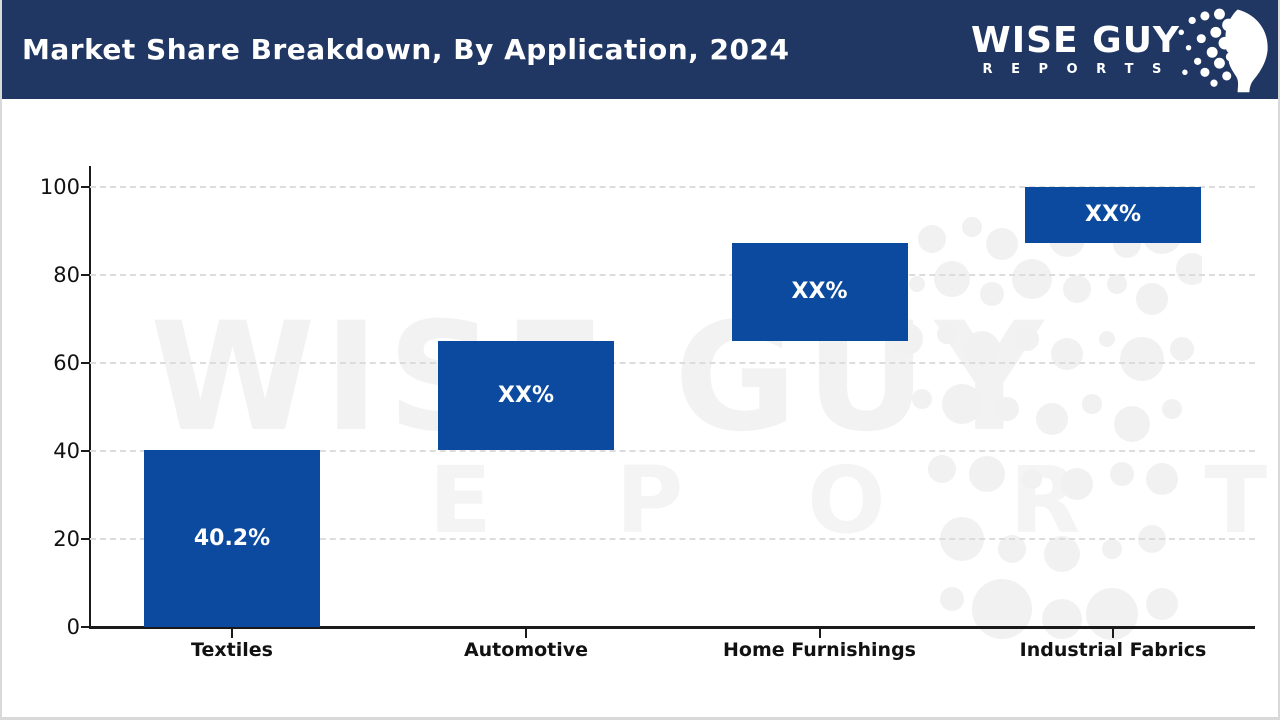  What do you see at coordinates (819, 650) in the screenshot?
I see `x-tick-label: Home Furnishings` at bounding box center [819, 650].